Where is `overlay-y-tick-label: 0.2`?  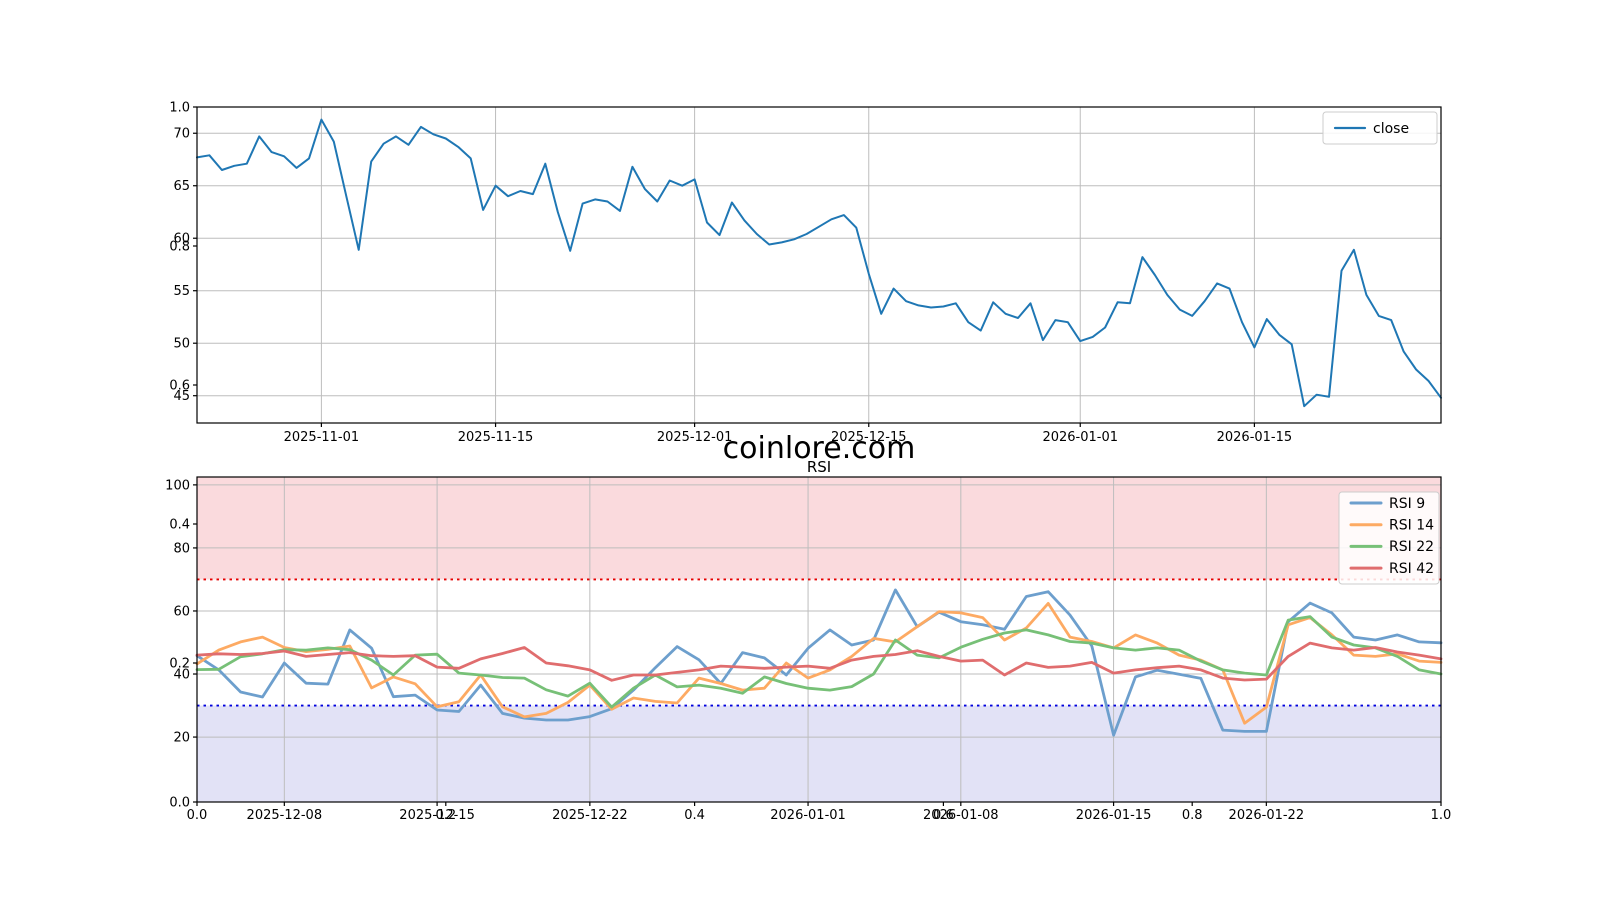 overlay-y-tick-label: 0.2 is located at coordinates (179, 664).